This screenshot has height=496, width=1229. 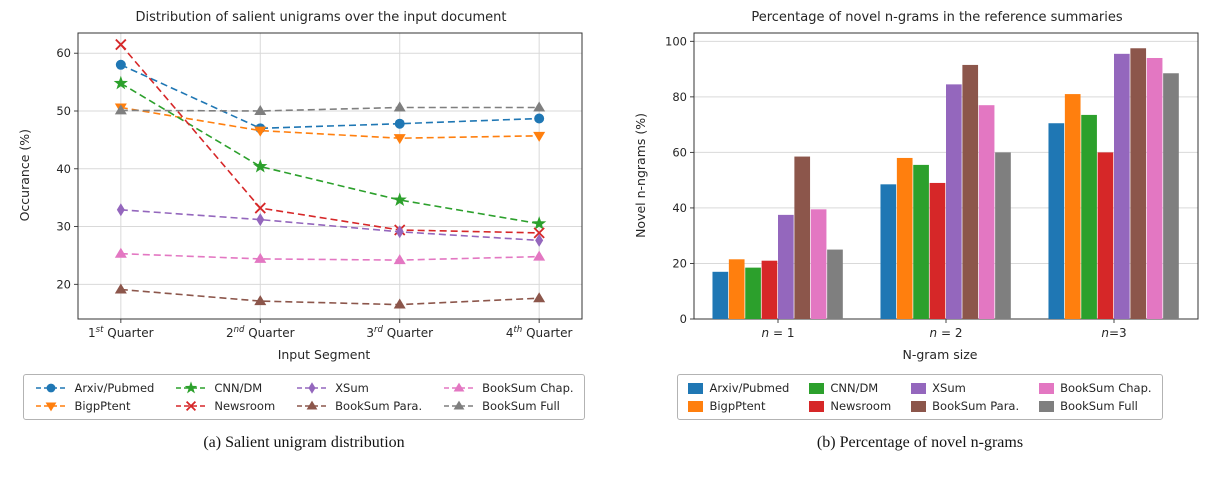 I want to click on svg-text: 50, so click(x=63, y=111).